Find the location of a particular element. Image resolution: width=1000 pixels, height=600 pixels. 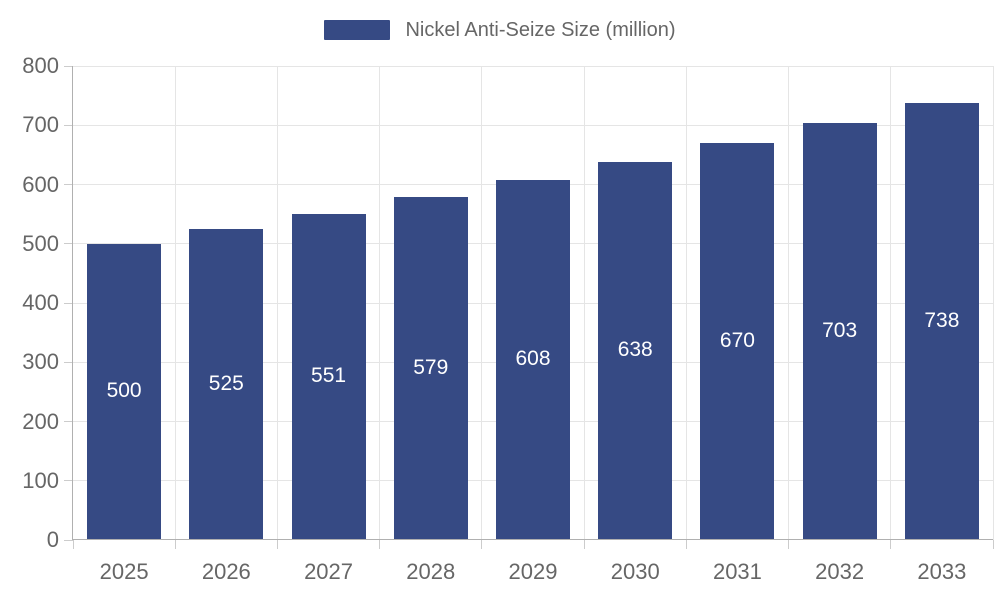

bar-2026: 525 is located at coordinates (226, 383).